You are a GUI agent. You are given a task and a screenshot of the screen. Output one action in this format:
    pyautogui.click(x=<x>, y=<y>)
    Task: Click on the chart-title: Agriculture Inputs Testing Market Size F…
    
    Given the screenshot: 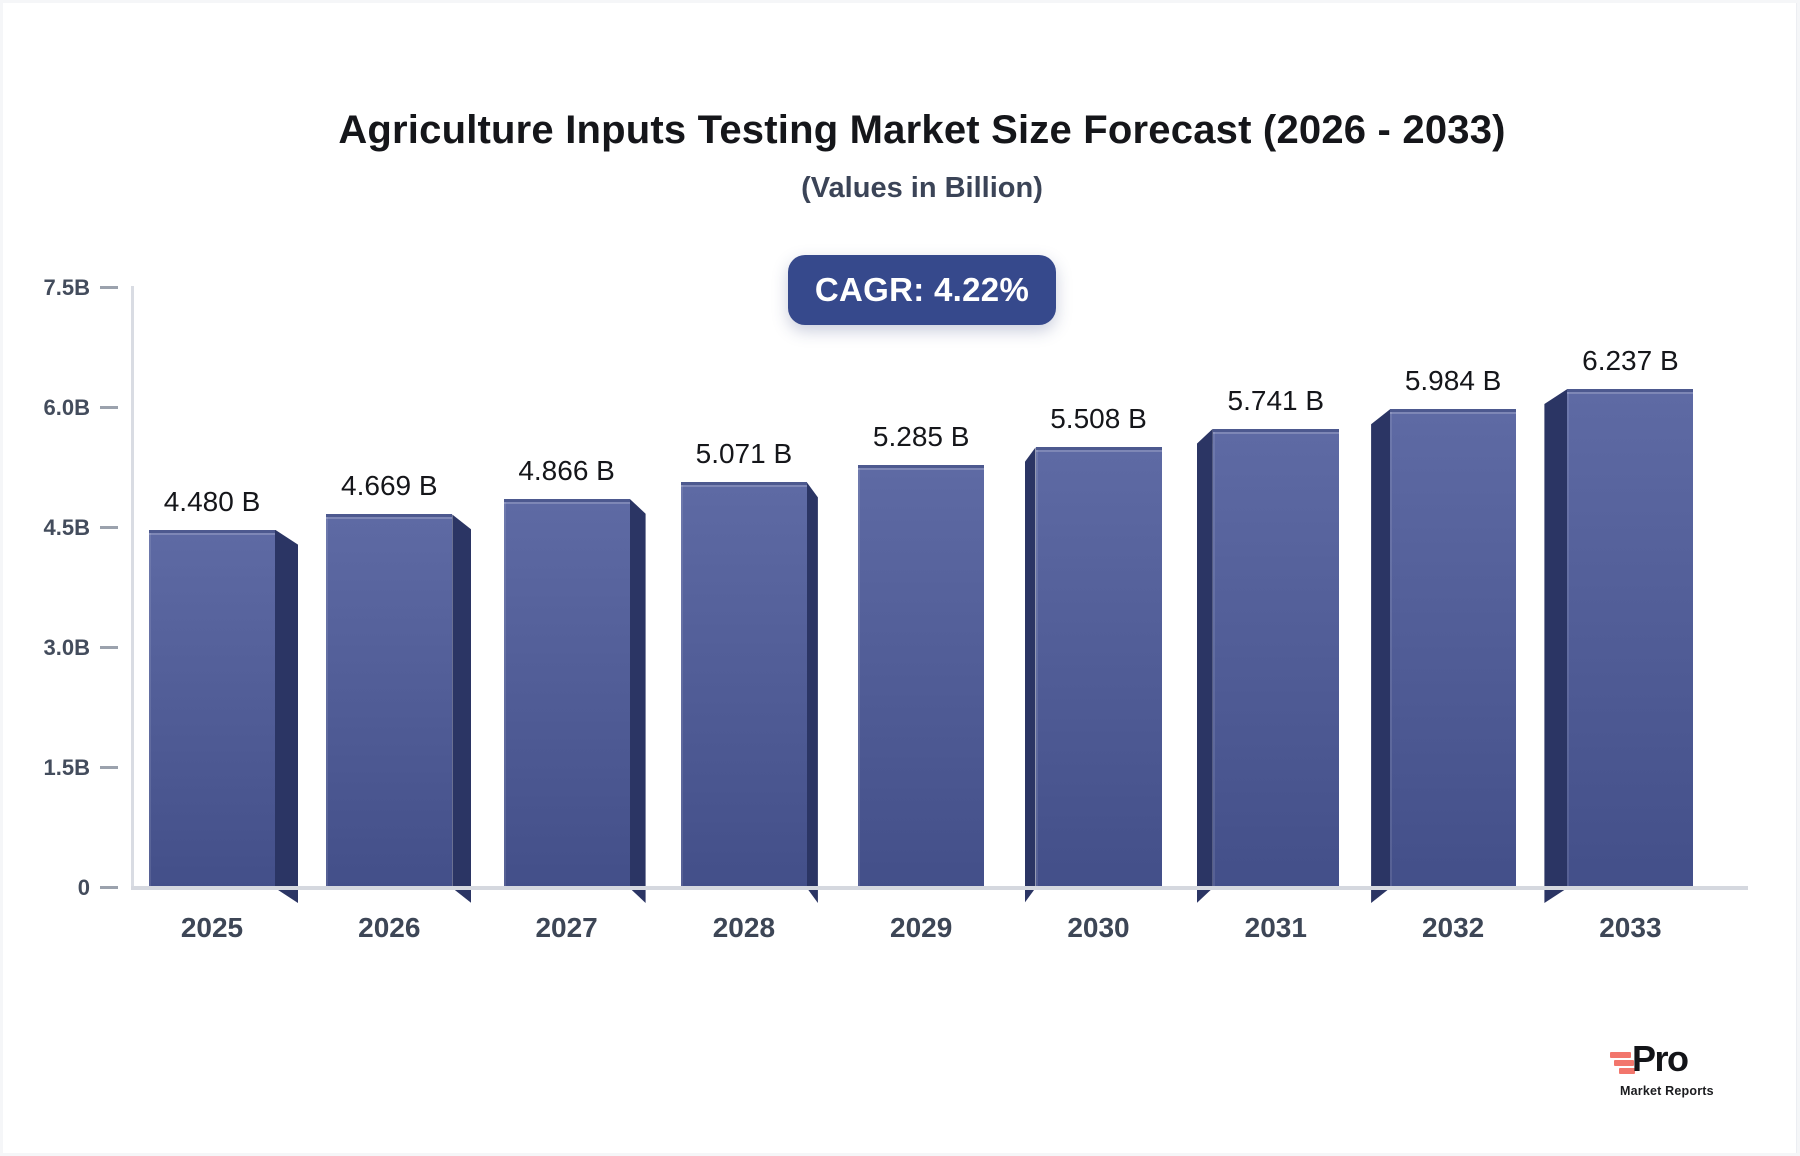 What is the action you would take?
    pyautogui.click(x=922, y=130)
    